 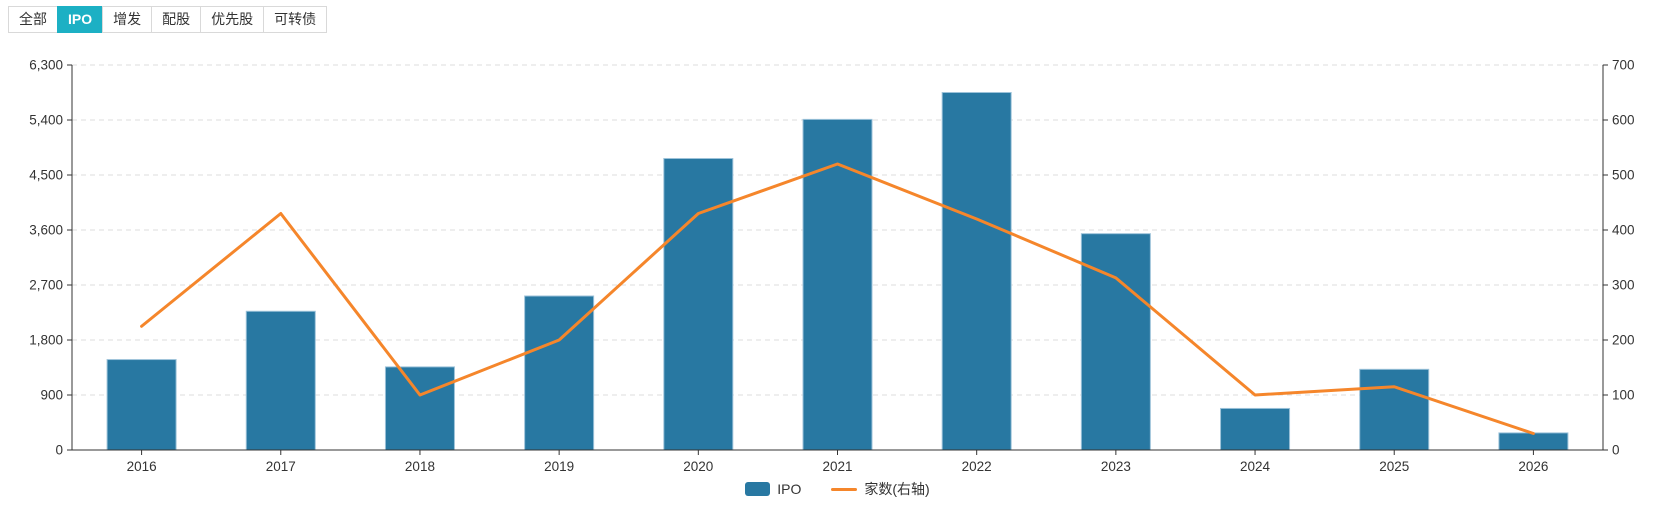 I want to click on bar-series-swatch-icon, so click(x=758, y=489).